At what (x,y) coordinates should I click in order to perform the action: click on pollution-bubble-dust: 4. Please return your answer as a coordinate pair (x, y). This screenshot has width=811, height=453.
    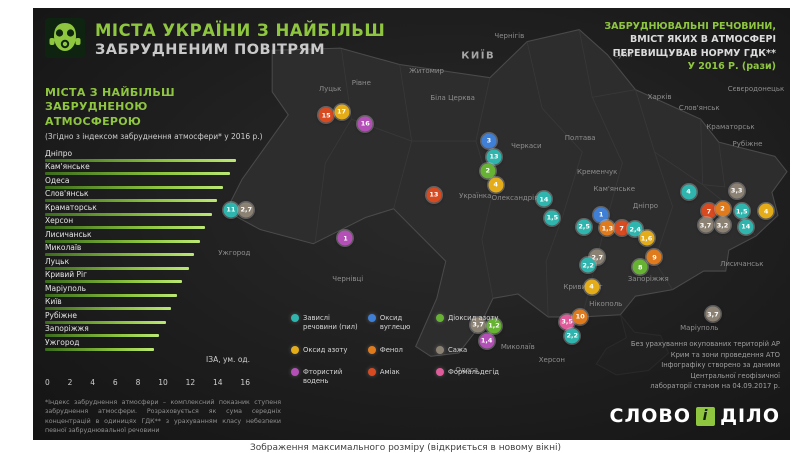
    Looking at the image, I should click on (688, 192).